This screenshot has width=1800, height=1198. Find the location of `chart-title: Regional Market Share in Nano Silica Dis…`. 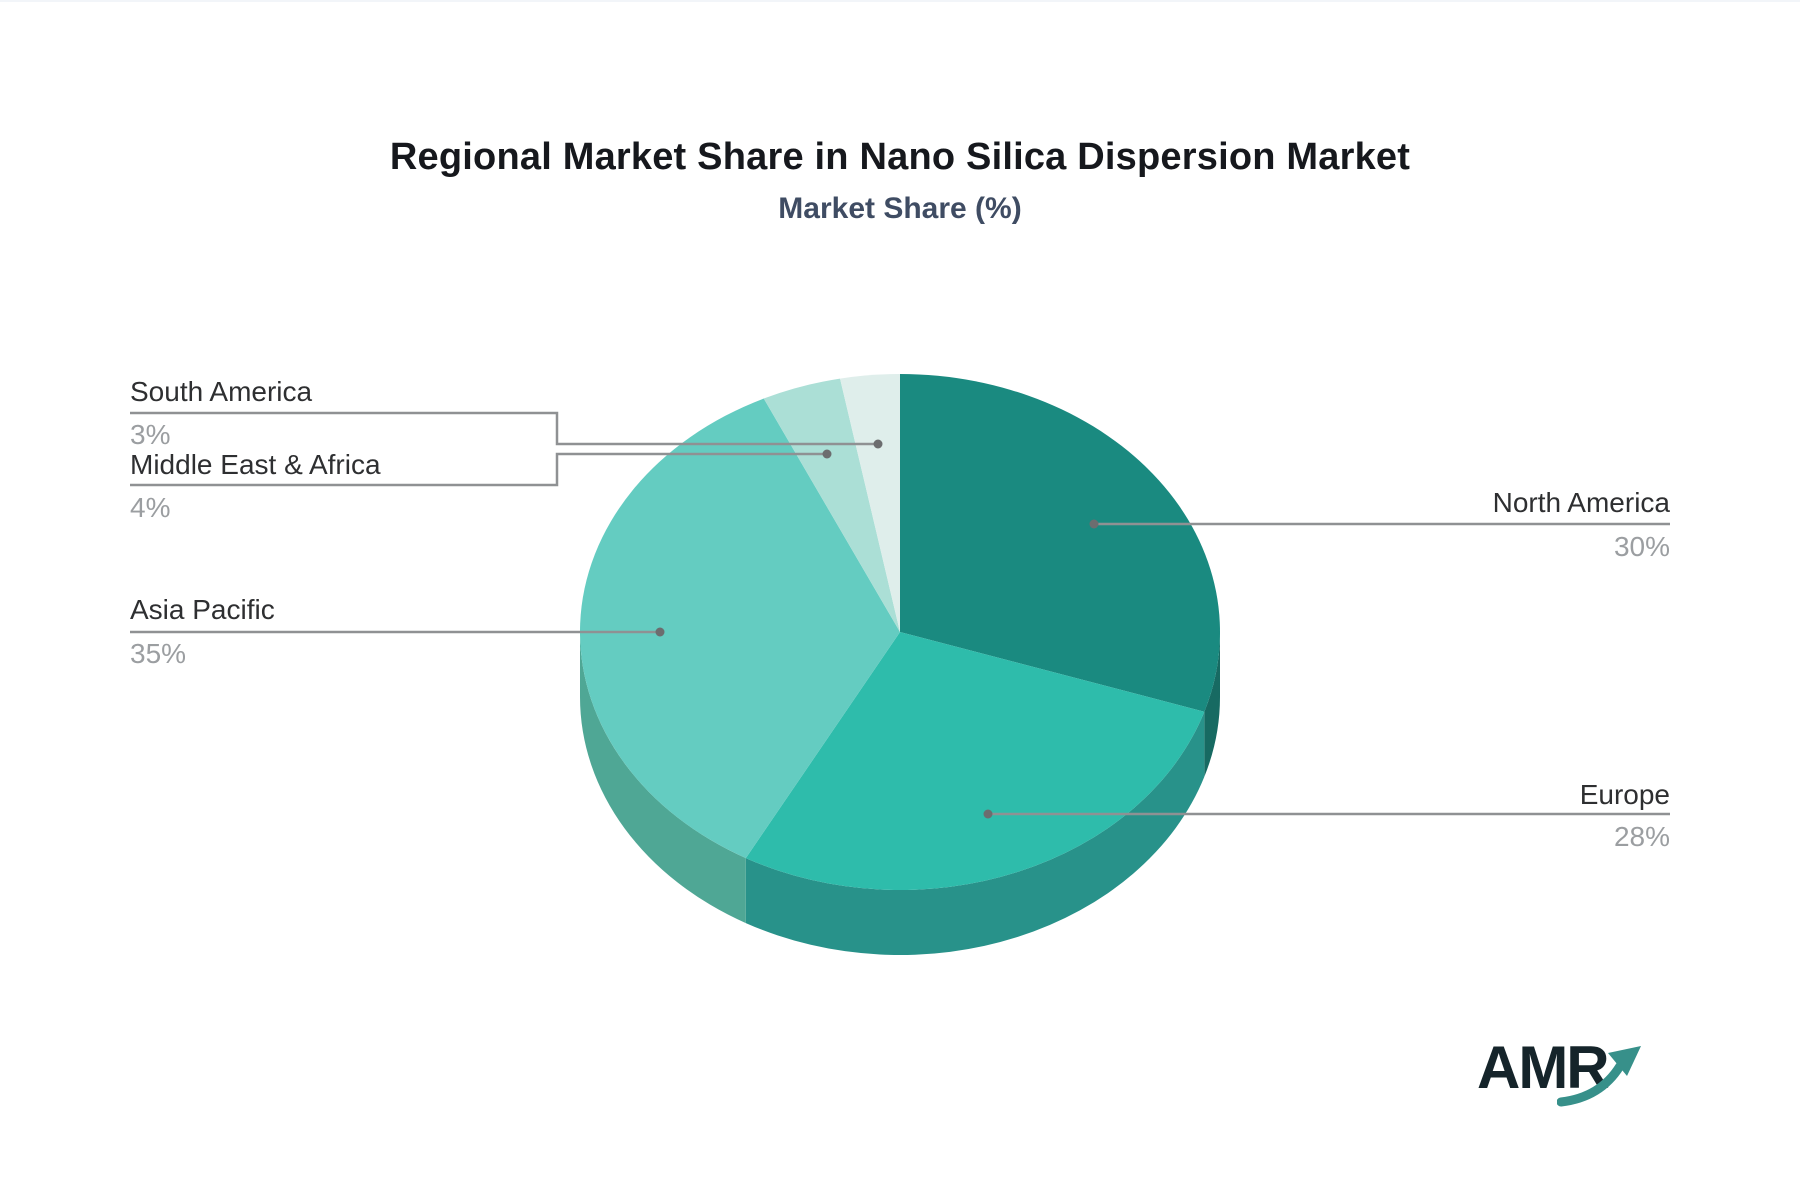

chart-title: Regional Market Share in Nano Silica Dis… is located at coordinates (900, 157).